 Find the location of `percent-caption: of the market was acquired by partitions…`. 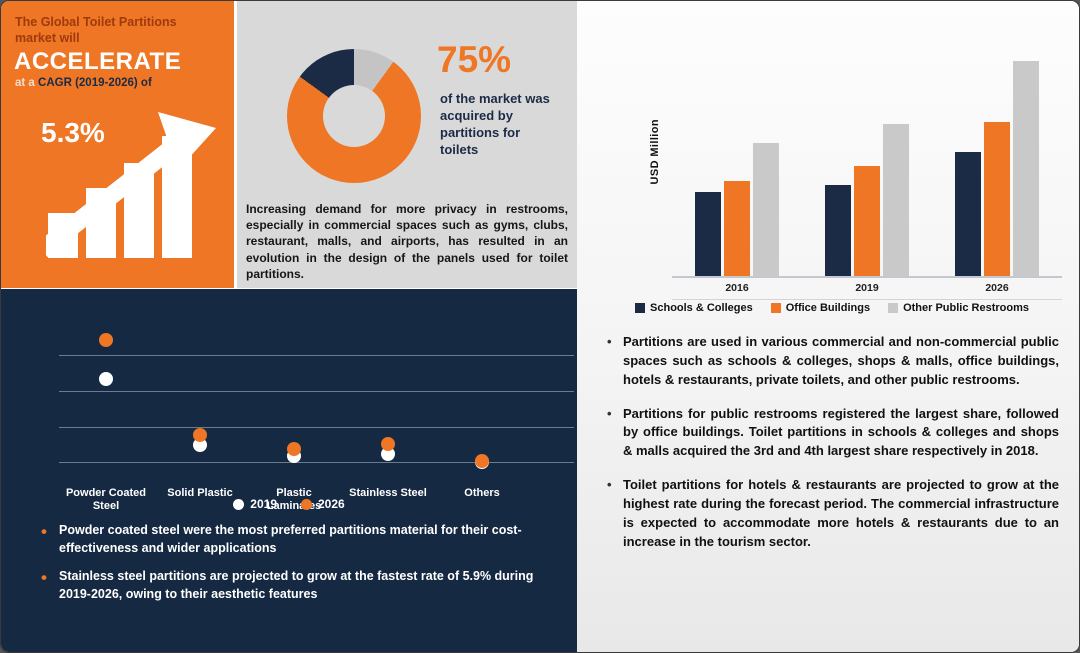

percent-caption: of the market was acquired by partitions… is located at coordinates (495, 124).